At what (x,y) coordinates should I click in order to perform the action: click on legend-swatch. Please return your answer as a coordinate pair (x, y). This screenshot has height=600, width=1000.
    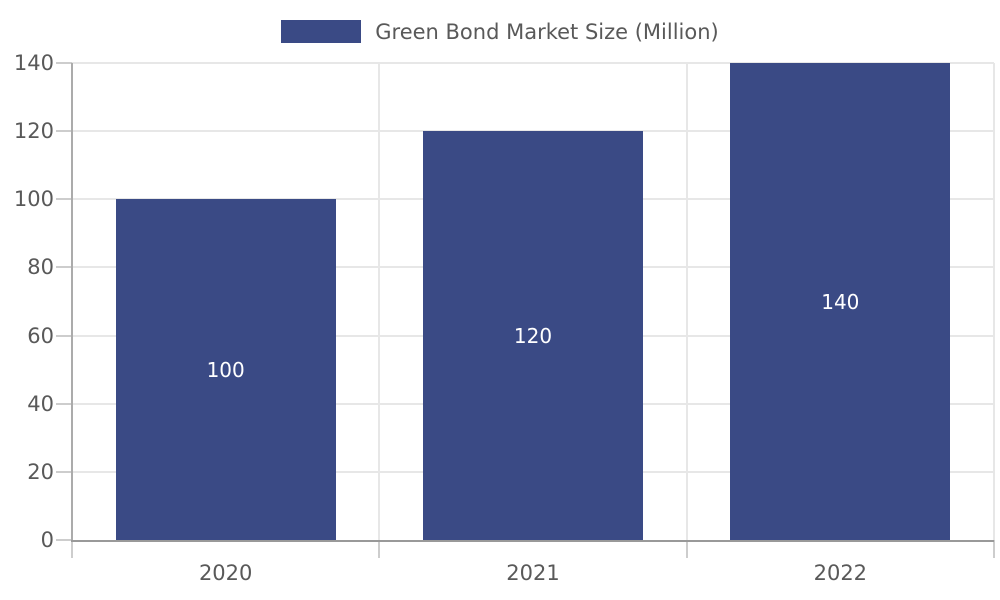
    Looking at the image, I should click on (321, 31).